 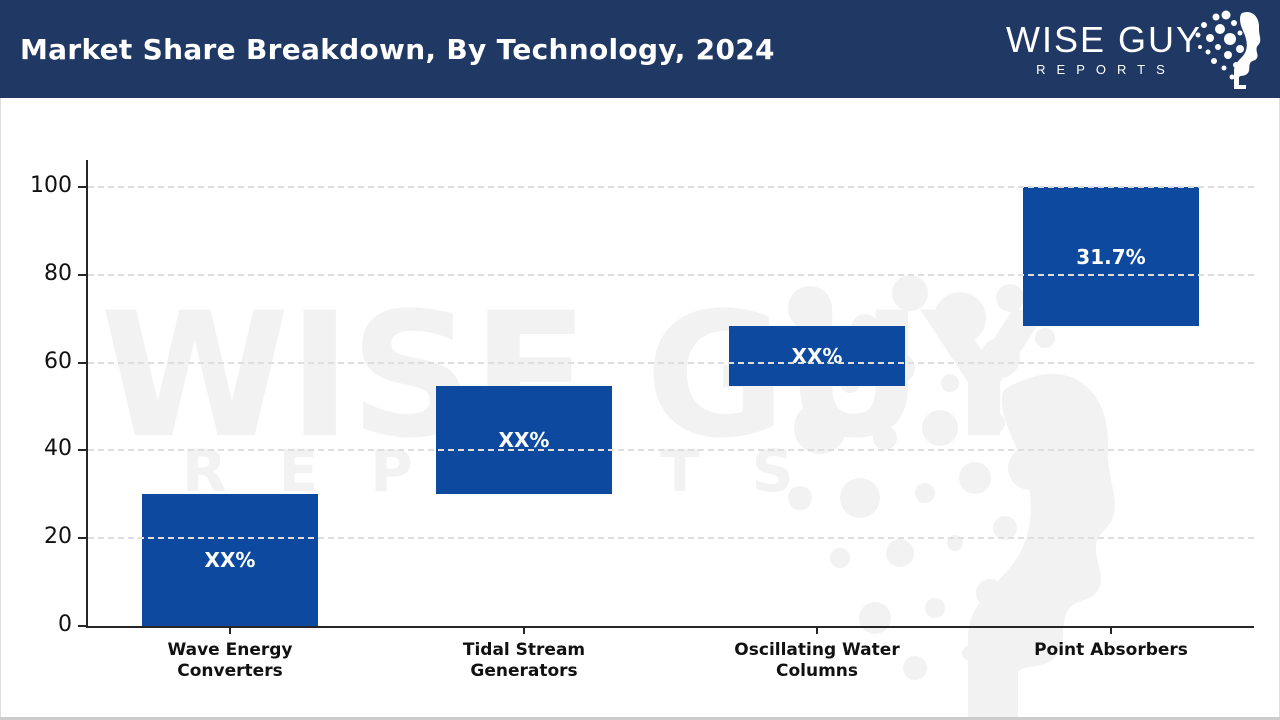 I want to click on x-axis, so click(x=670, y=627).